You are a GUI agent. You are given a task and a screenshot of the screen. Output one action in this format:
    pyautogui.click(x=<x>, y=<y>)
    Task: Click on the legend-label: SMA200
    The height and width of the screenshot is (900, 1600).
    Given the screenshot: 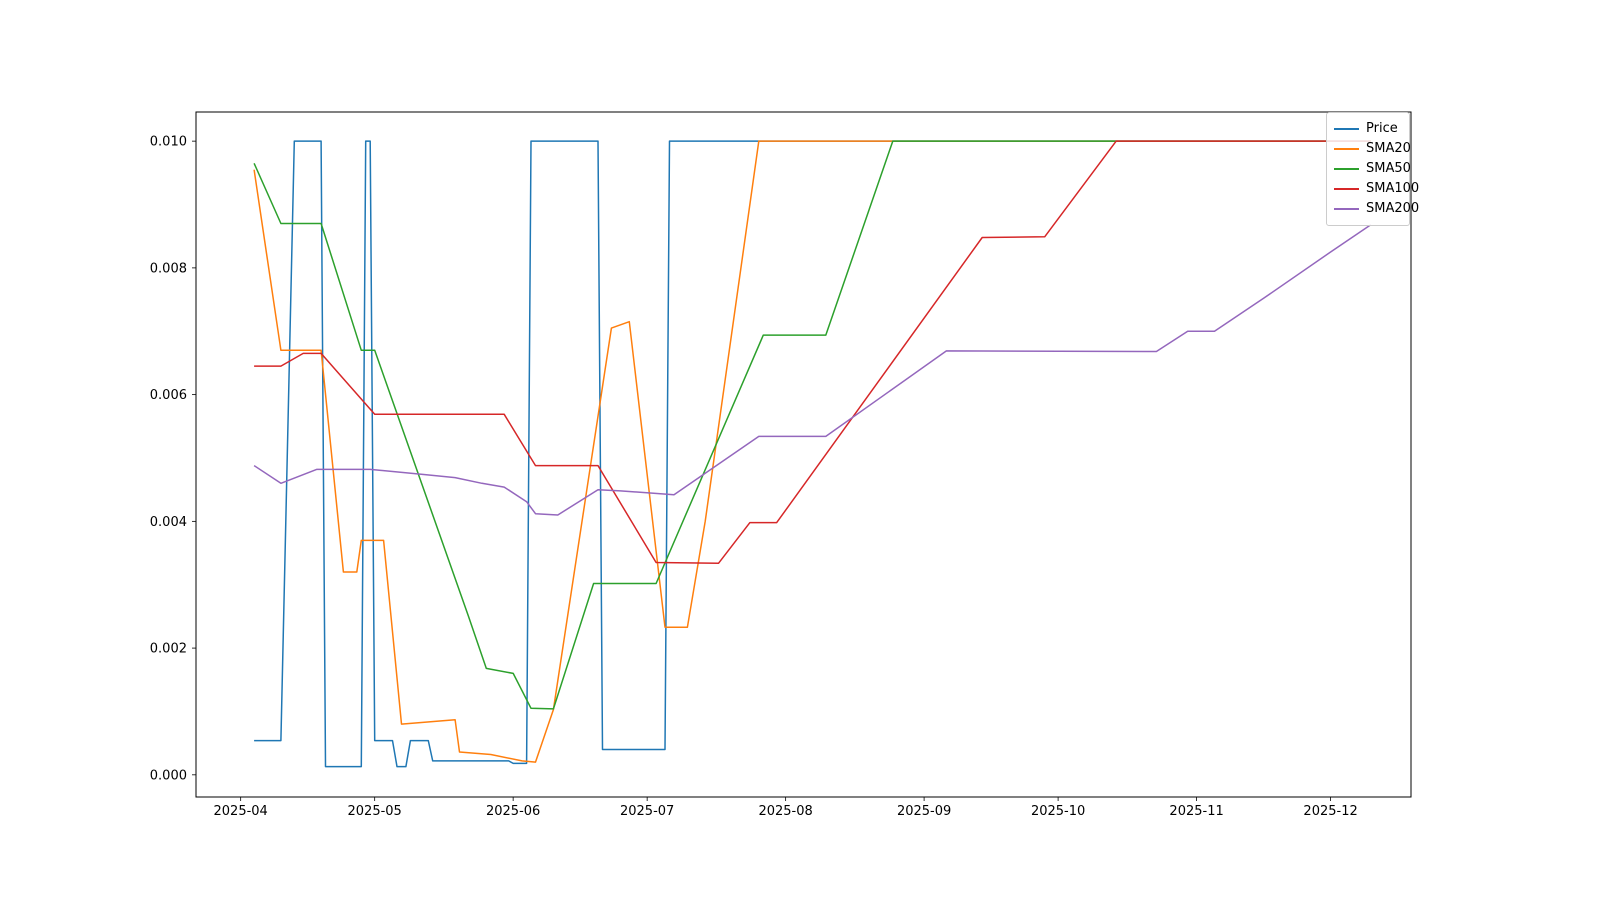 What is the action you would take?
    pyautogui.click(x=1393, y=208)
    